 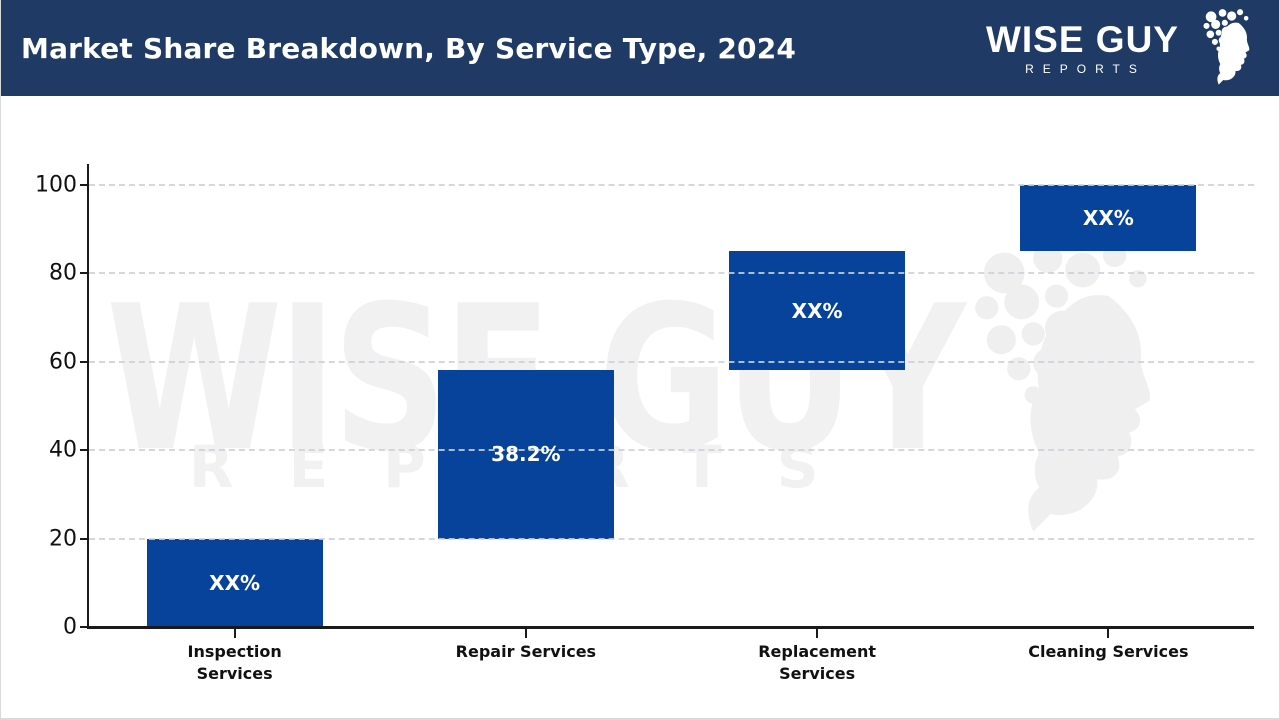 I want to click on category-label-2: Replacement Services, so click(x=817, y=662).